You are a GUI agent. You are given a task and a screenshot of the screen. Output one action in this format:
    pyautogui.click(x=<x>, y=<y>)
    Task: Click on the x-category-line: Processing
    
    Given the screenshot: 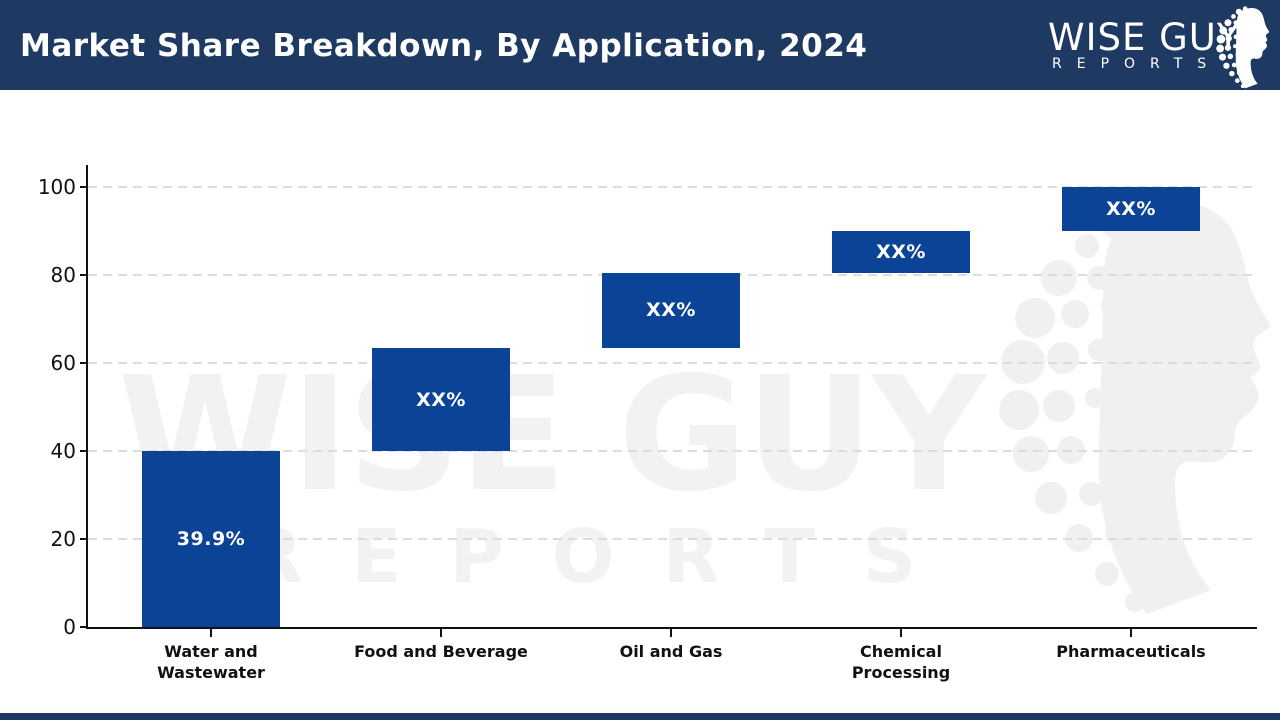 What is the action you would take?
    pyautogui.click(x=901, y=672)
    